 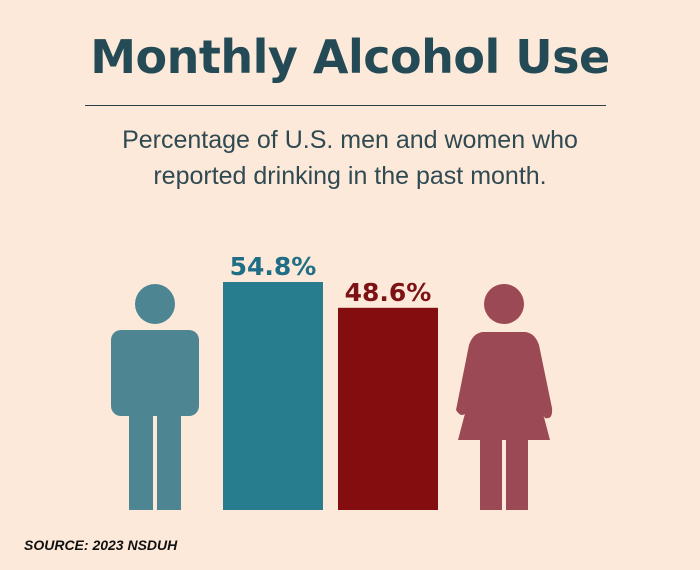 I want to click on data-label-men: 54.8%, so click(x=273, y=266).